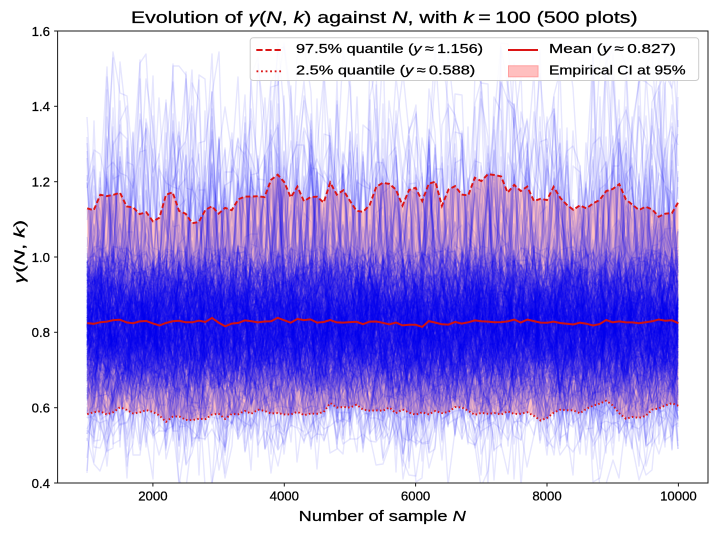  Describe the element at coordinates (678, 496) in the screenshot. I see `svg-text: 10000` at that location.